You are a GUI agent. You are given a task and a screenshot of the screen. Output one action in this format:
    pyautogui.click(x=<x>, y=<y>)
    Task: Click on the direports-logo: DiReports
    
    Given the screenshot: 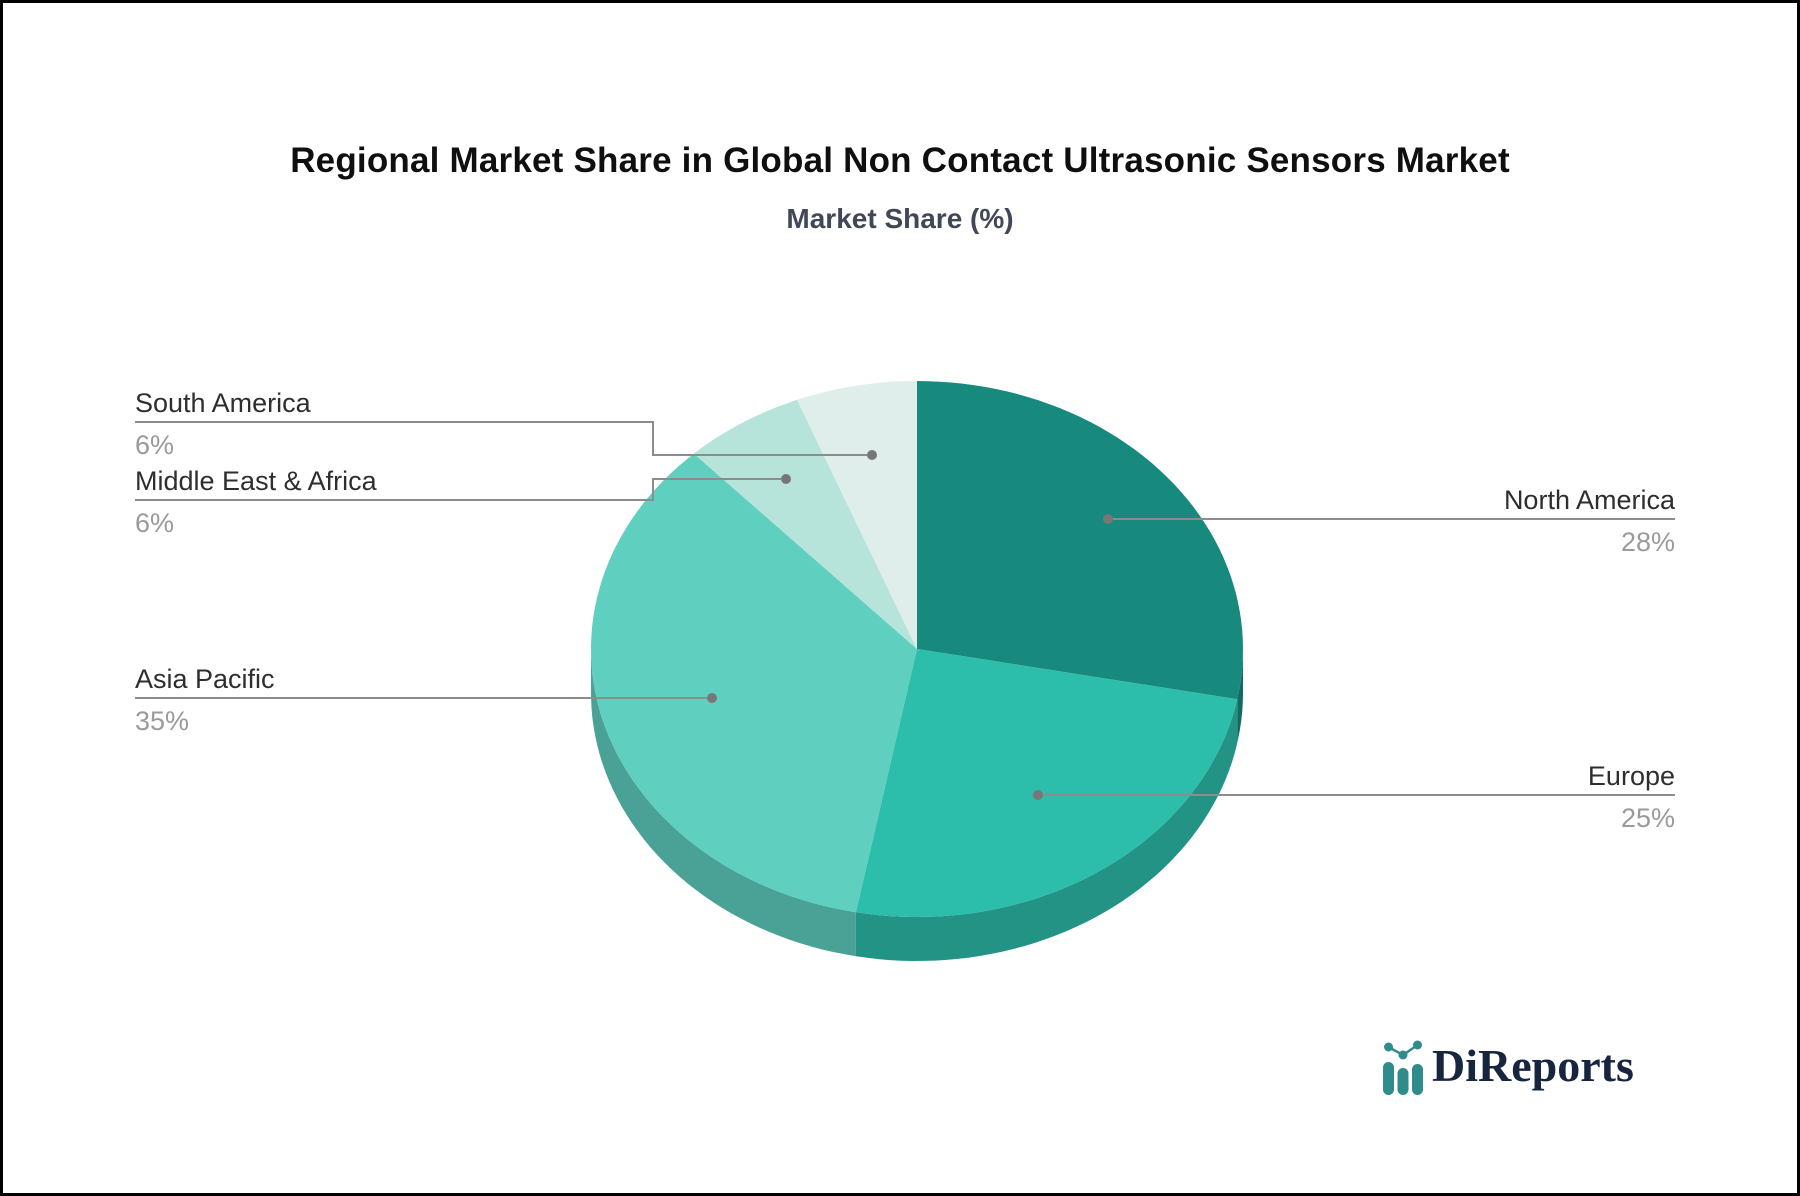 What is the action you would take?
    pyautogui.click(x=1507, y=1066)
    